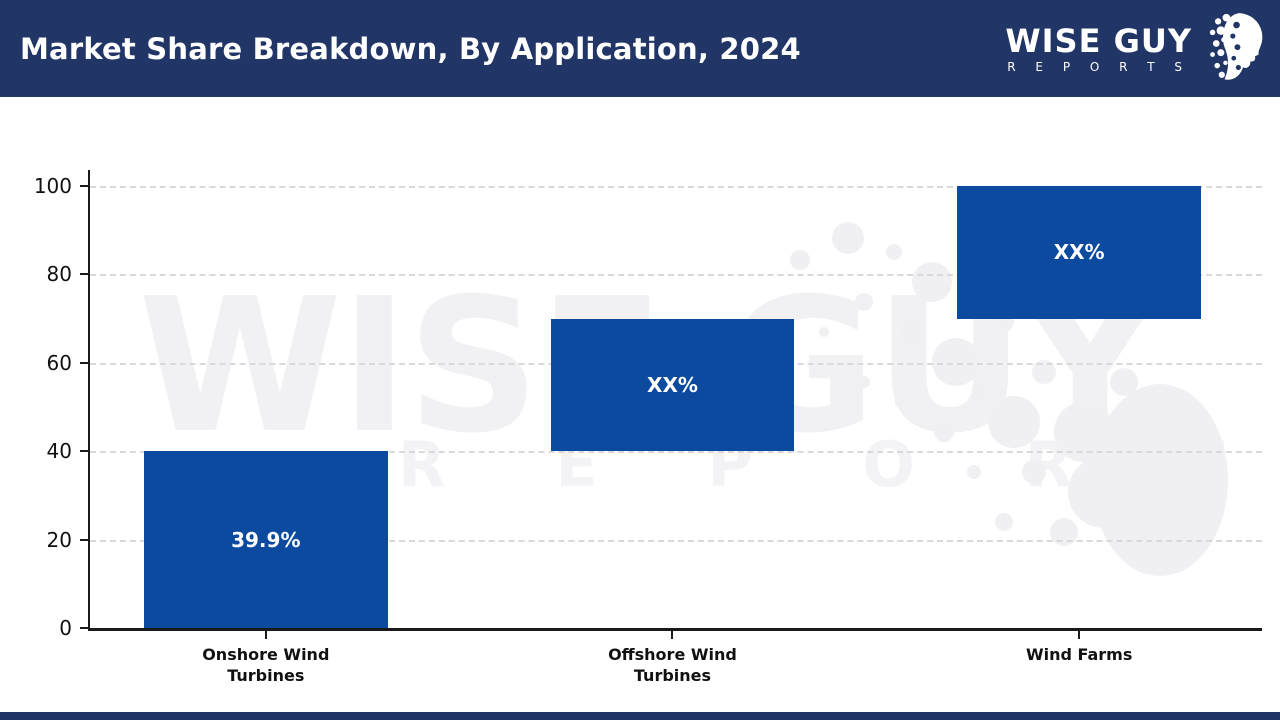  What do you see at coordinates (672, 665) in the screenshot?
I see `x-axis-category-label-1: Offshore Wind Turbines` at bounding box center [672, 665].